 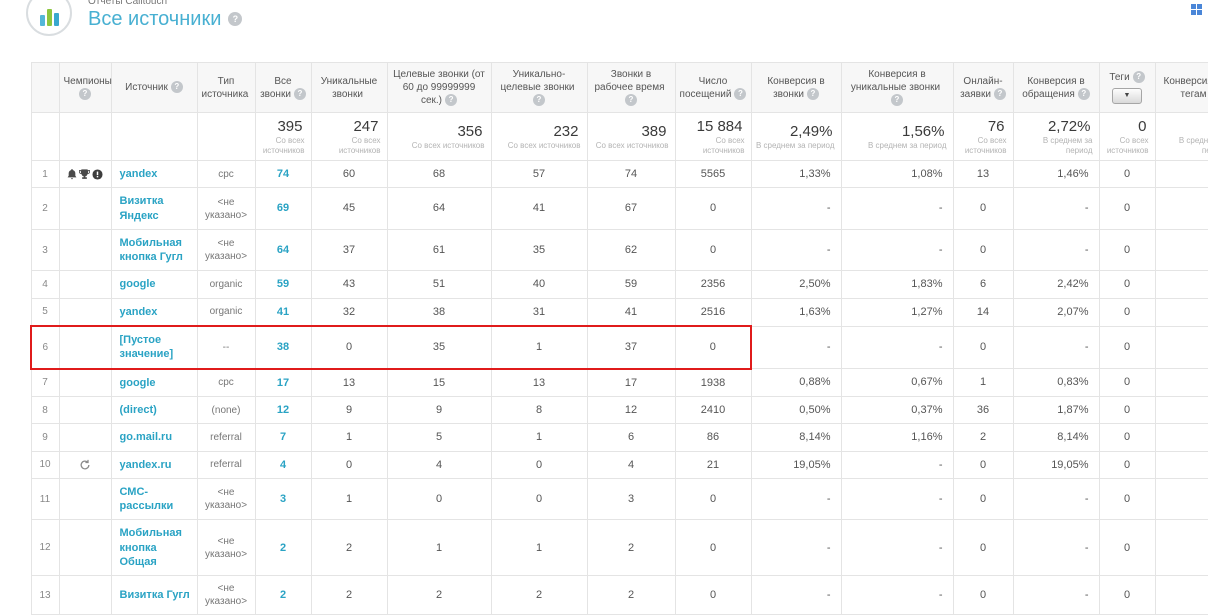 What do you see at coordinates (1056, 312) in the screenshot?
I see `conv_req-cell: 2,07%` at bounding box center [1056, 312].